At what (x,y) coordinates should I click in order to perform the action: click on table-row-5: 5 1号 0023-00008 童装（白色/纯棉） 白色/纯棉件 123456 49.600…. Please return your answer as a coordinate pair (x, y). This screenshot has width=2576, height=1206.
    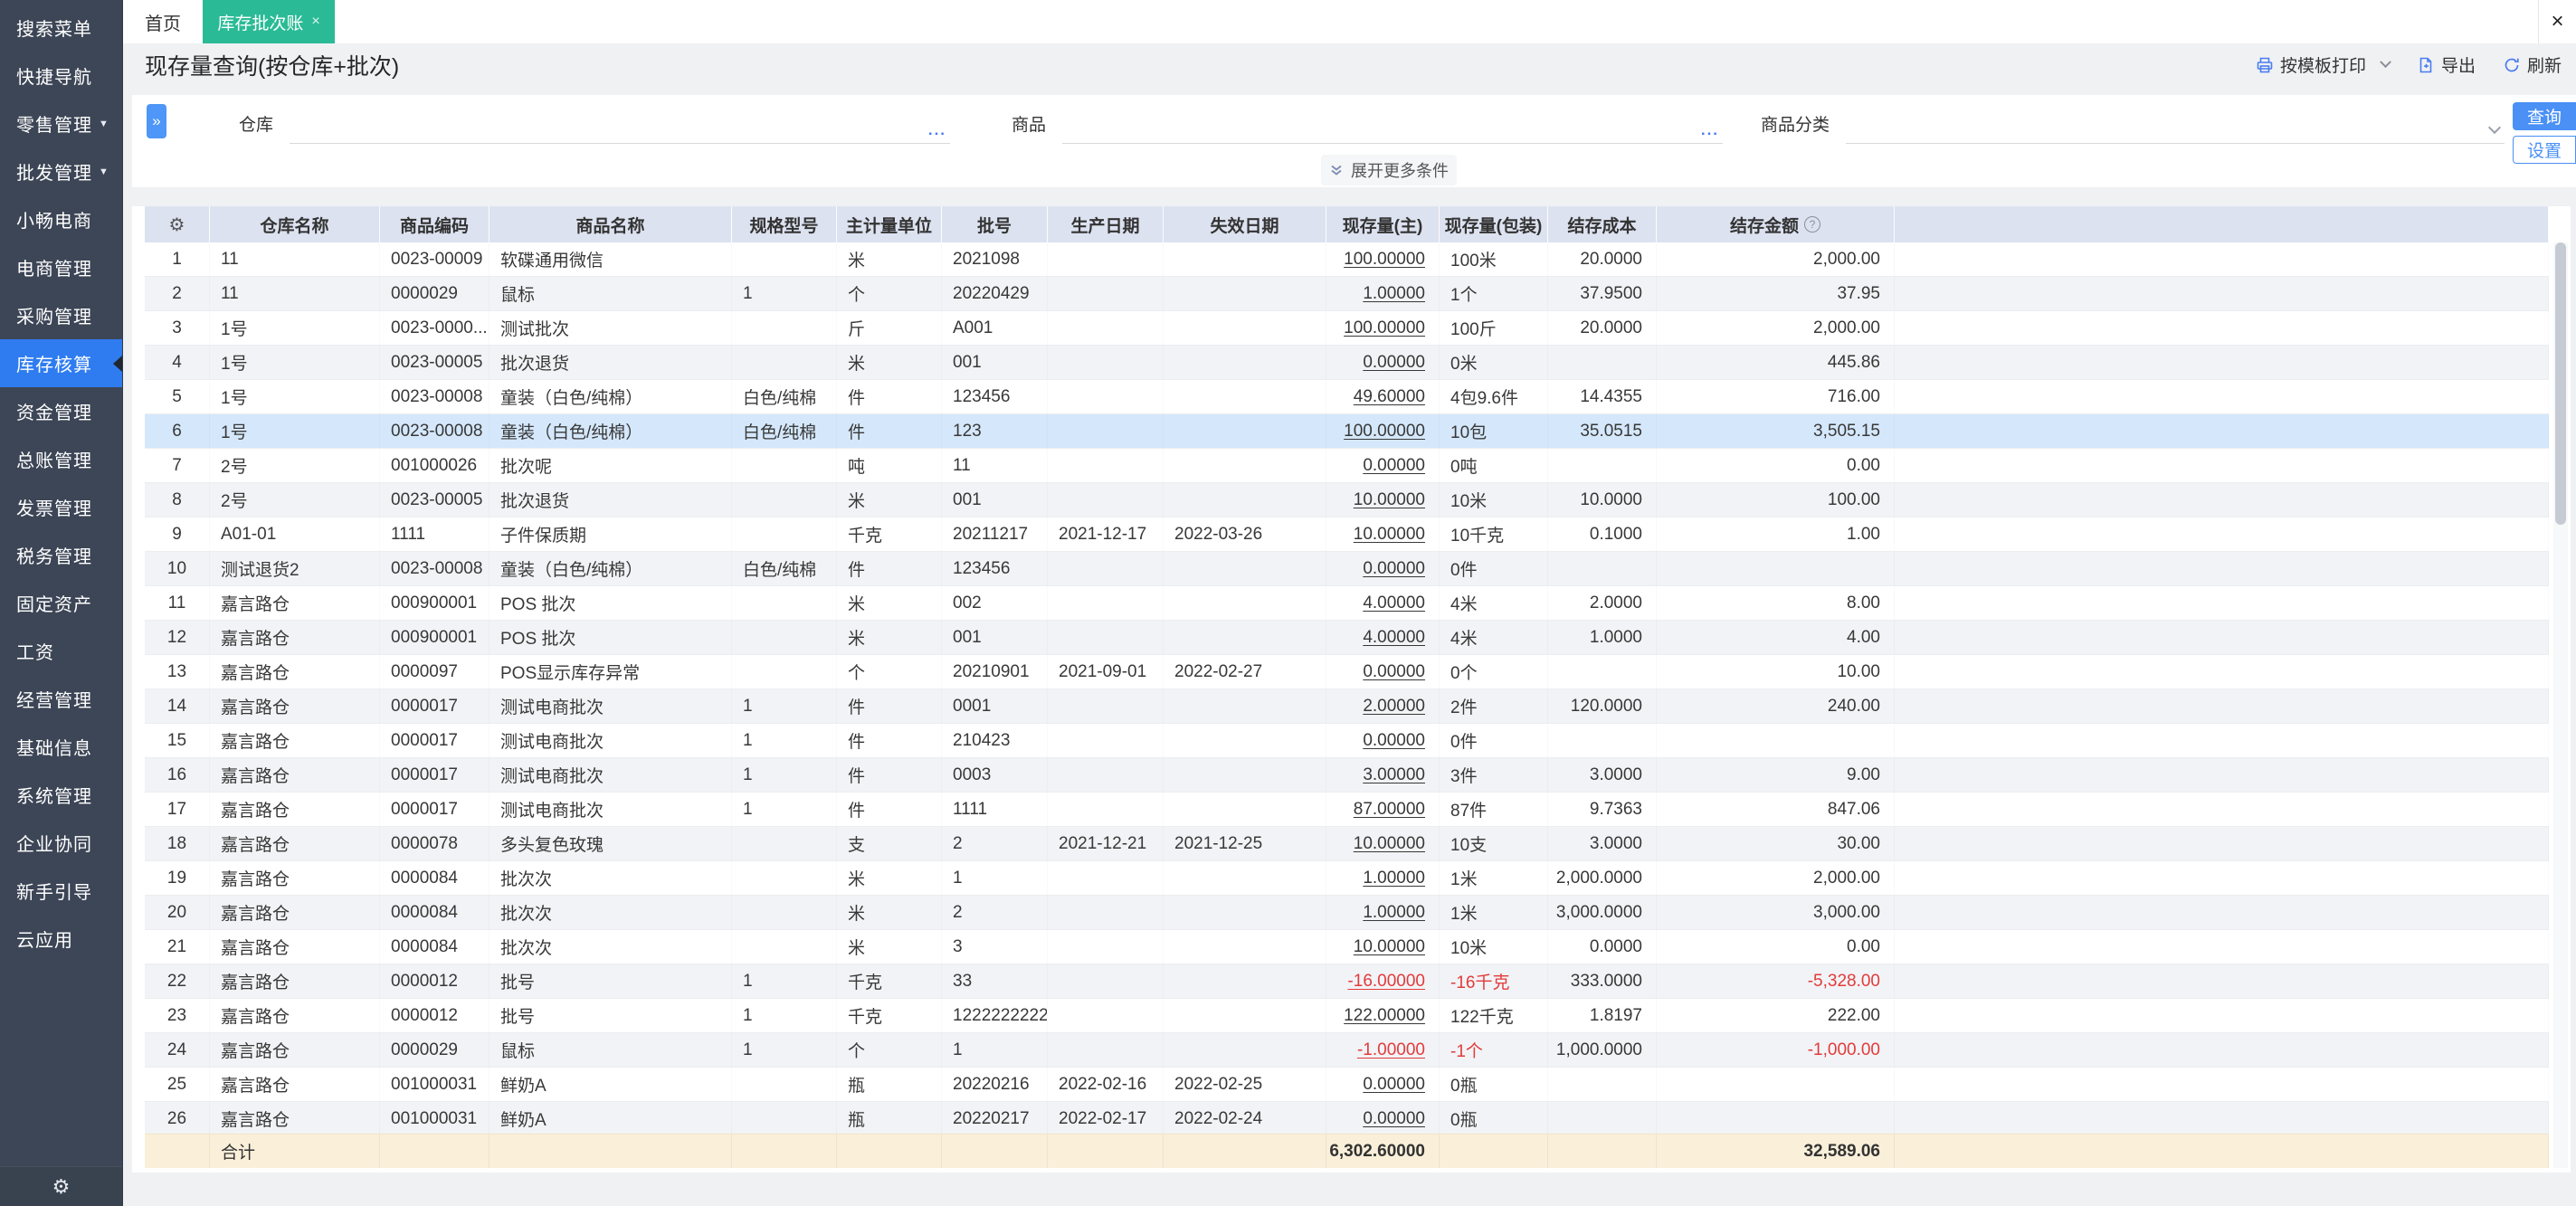
    Looking at the image, I should click on (1347, 397).